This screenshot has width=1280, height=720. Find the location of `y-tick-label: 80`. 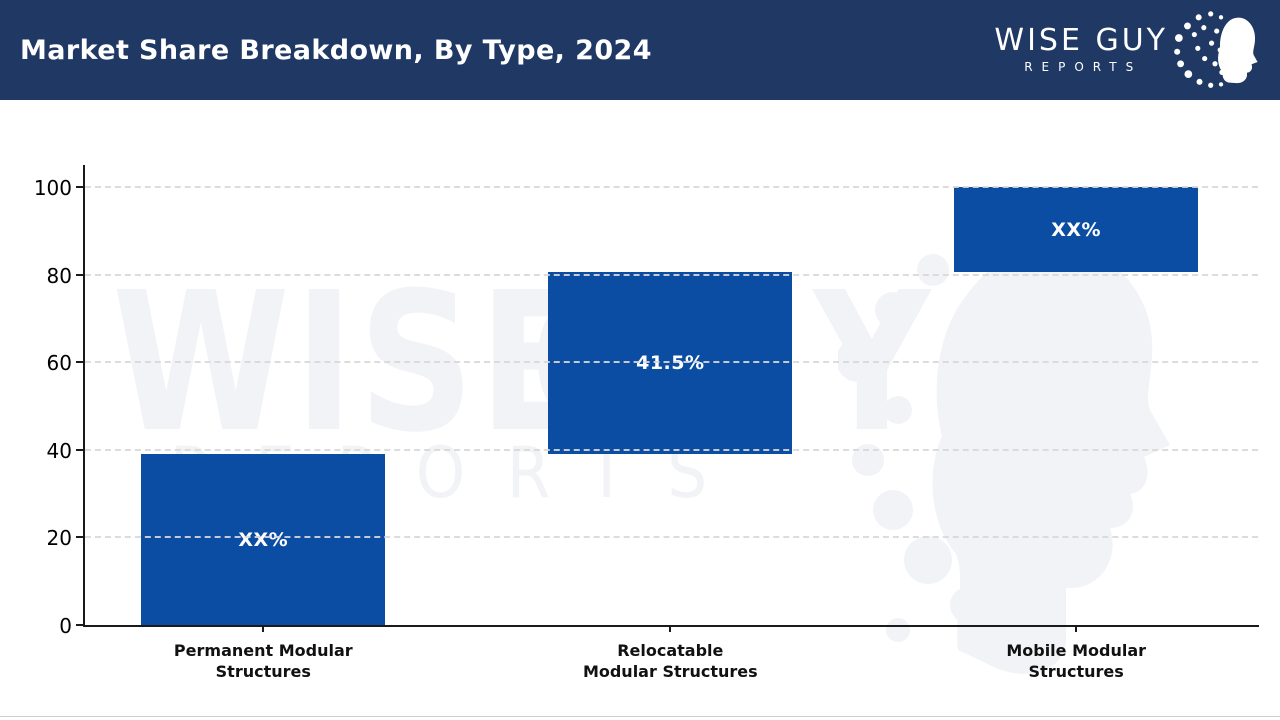

y-tick-label: 80 is located at coordinates (59, 275).